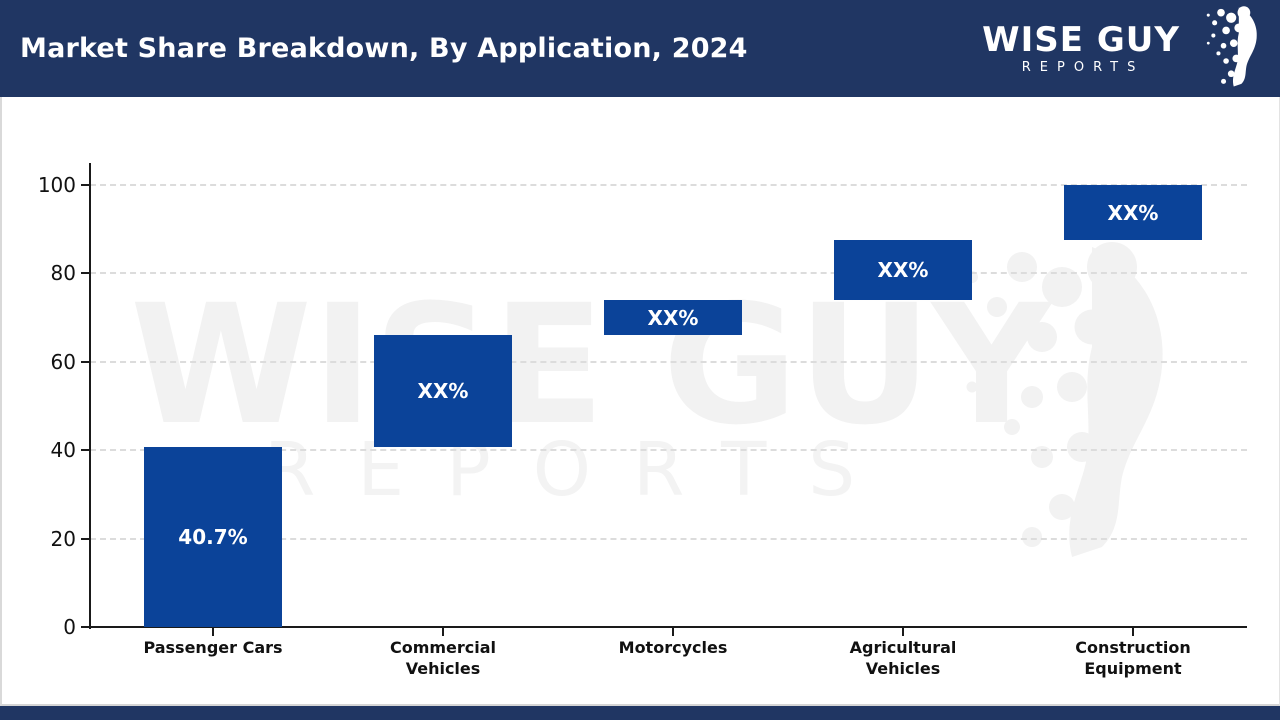 This screenshot has height=720, width=1280. Describe the element at coordinates (63, 361) in the screenshot. I see `ytick-label-60: 60` at that location.